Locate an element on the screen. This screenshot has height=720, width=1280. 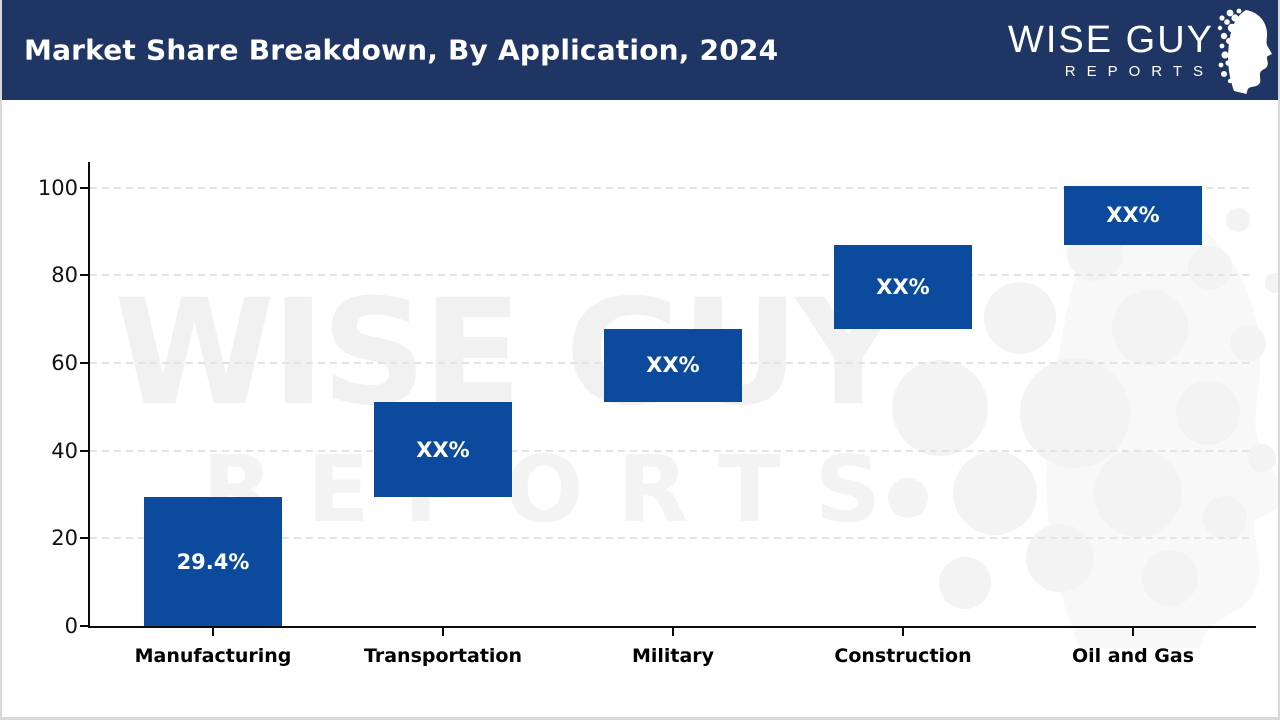
y-tick-label: 100 is located at coordinates (57, 187).